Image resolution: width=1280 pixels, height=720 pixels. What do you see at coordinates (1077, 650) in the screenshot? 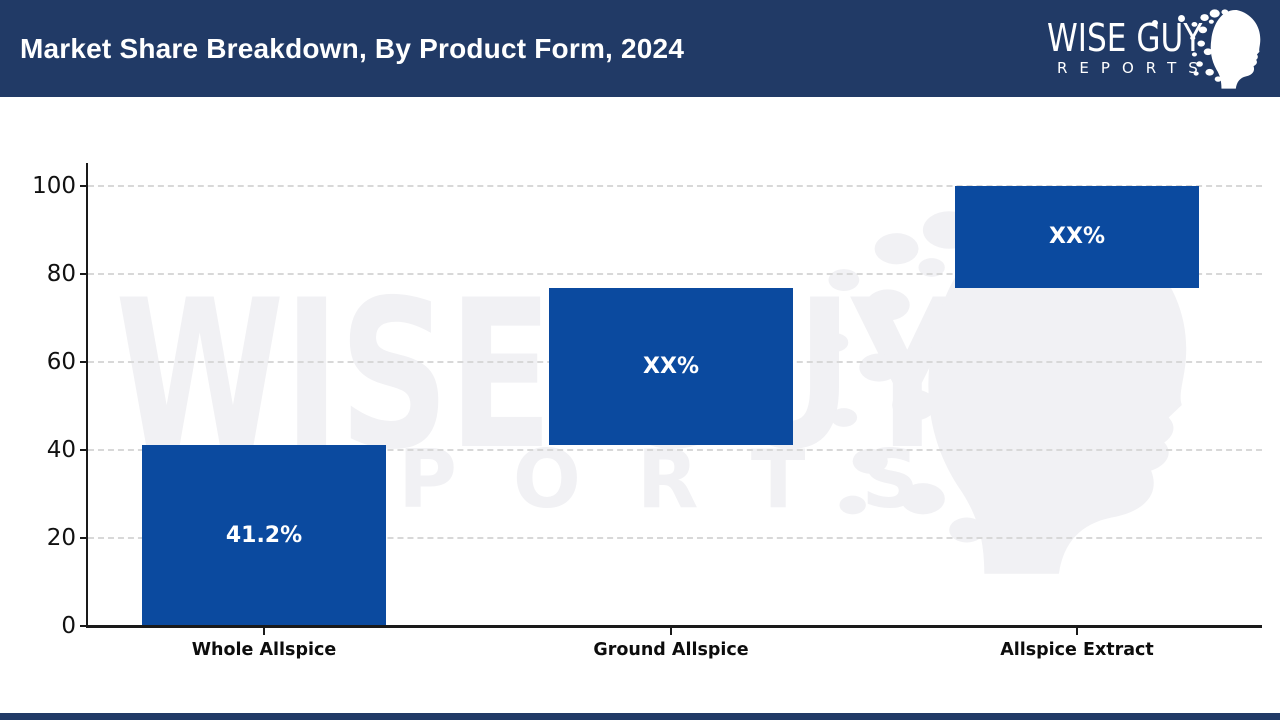
I see `category-label-2: Allspice Extract` at bounding box center [1077, 650].